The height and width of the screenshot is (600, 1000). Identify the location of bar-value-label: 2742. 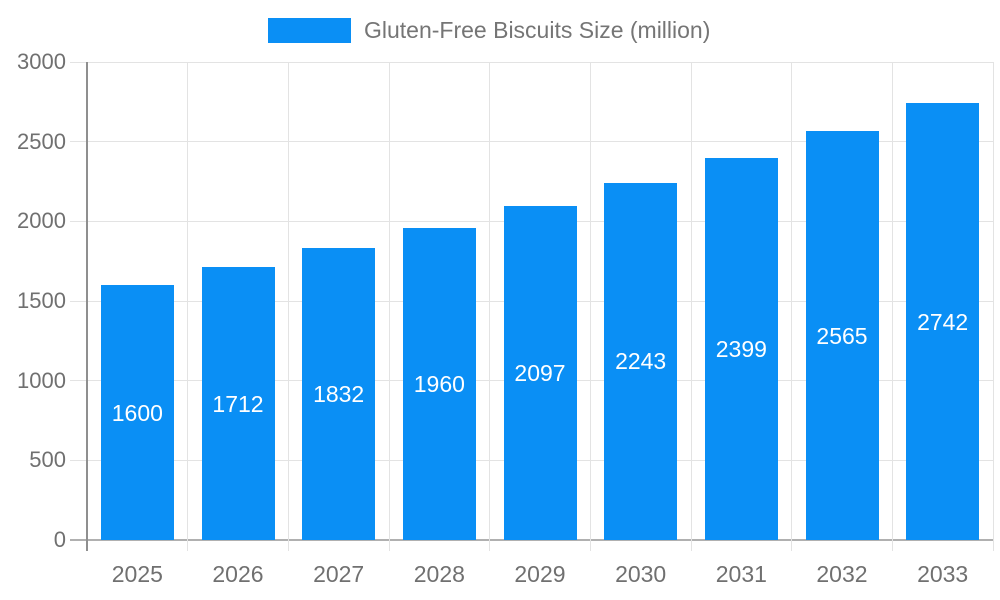
(943, 321).